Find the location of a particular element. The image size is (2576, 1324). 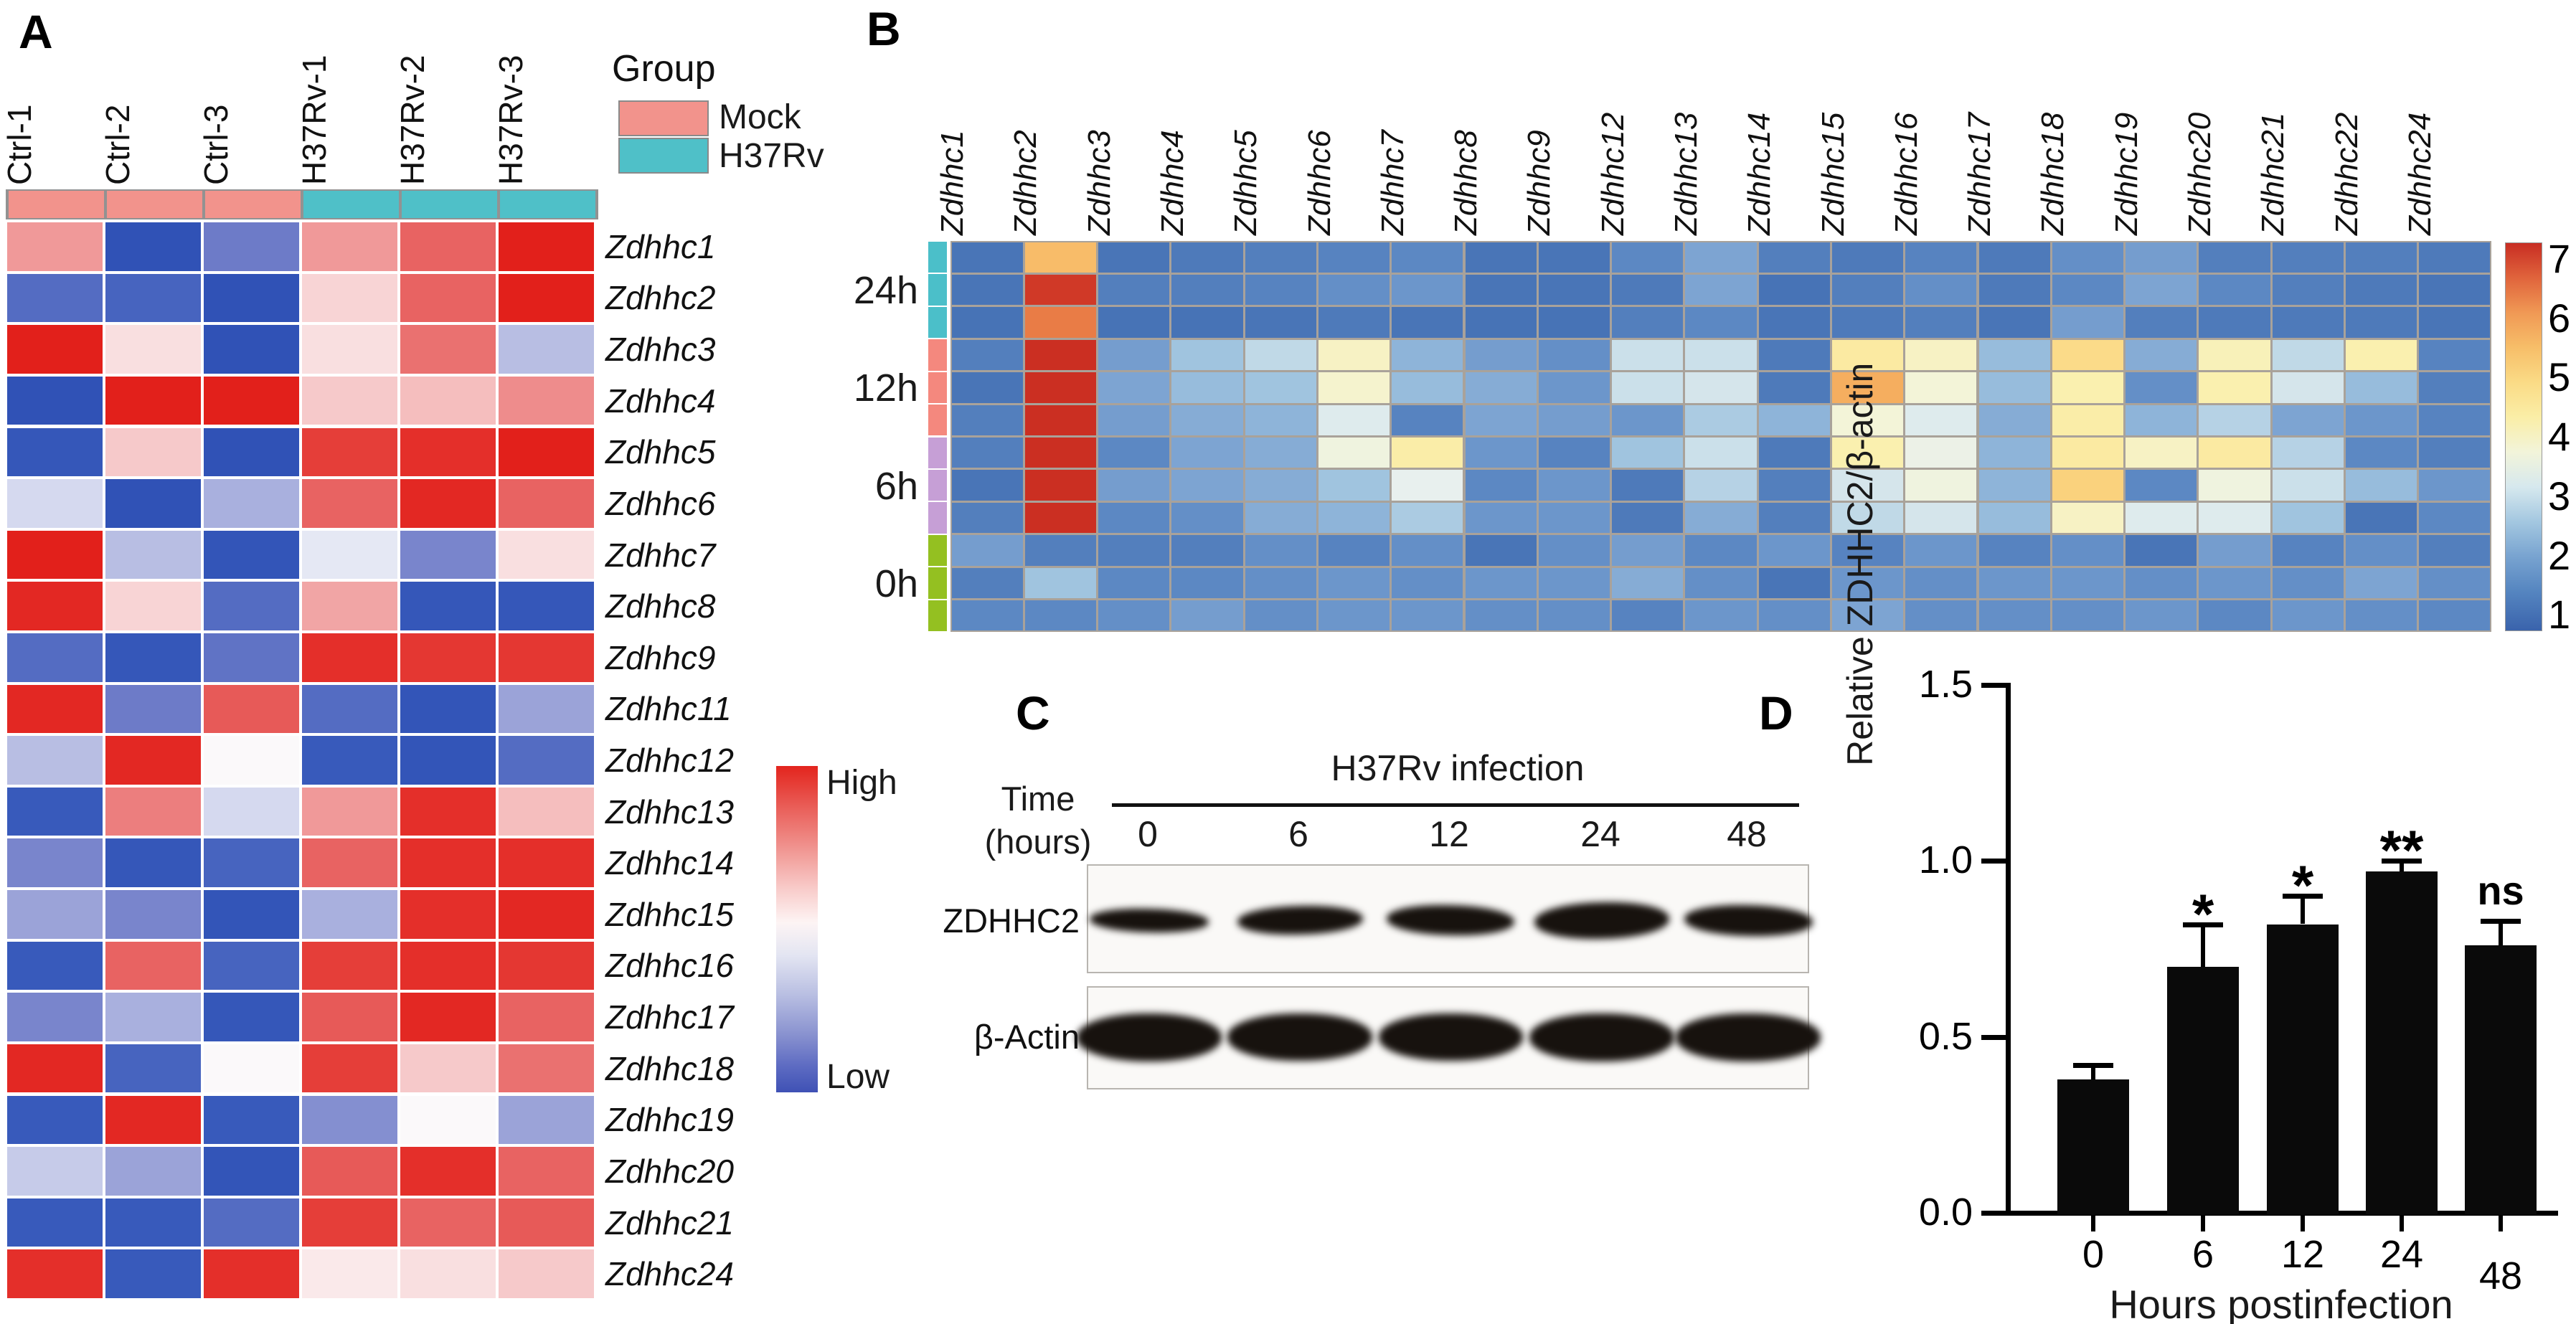

x-tick-mark is located at coordinates (2093, 1223).